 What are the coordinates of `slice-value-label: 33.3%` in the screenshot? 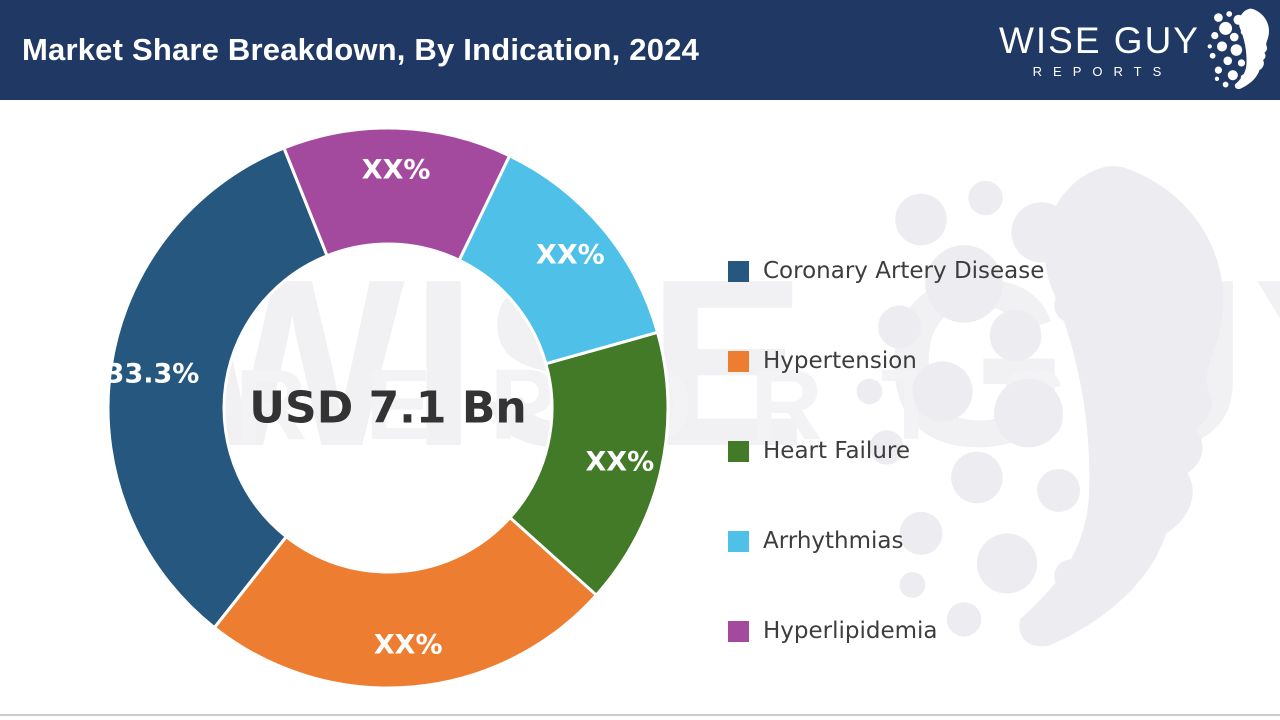 It's located at (153, 373).